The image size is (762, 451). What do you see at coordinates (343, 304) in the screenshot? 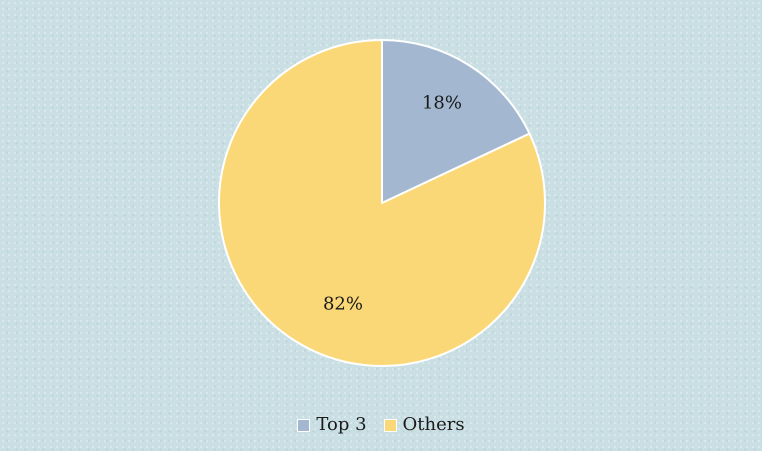
I see `data-label-others: 82%` at bounding box center [343, 304].